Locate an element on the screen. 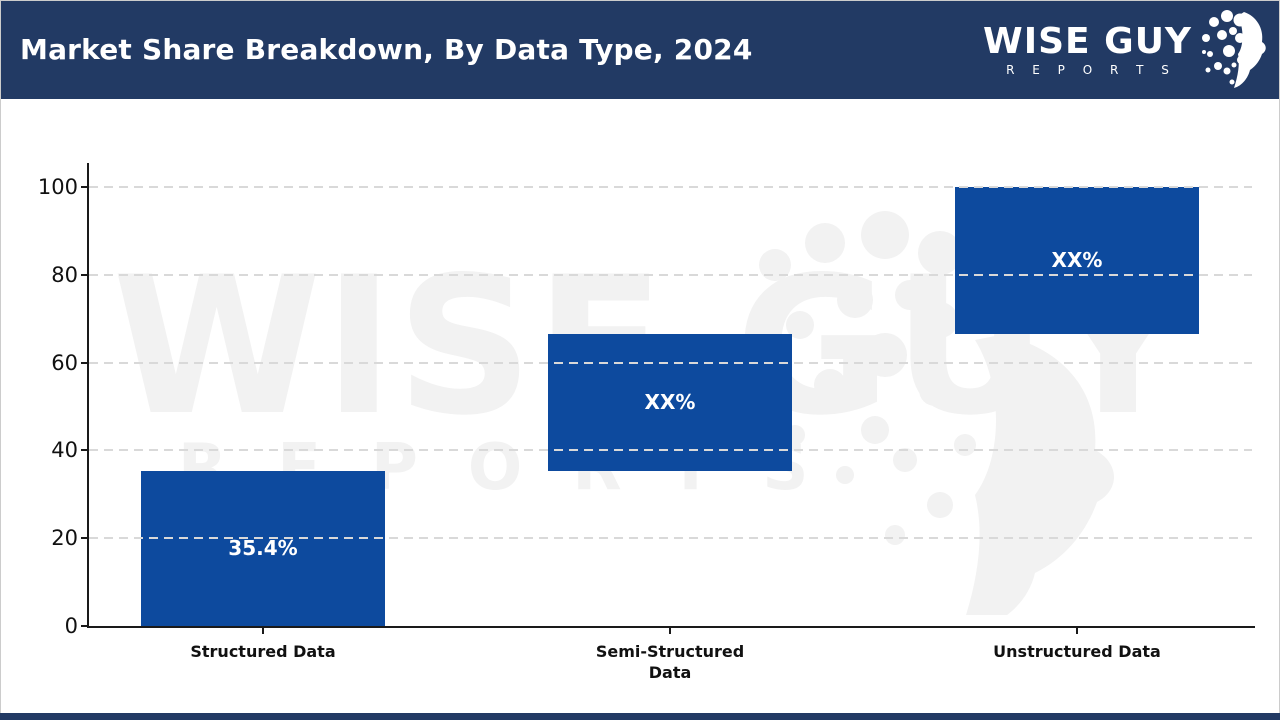 The height and width of the screenshot is (720, 1280). dotted-head-icon is located at coordinates (1234, 49).